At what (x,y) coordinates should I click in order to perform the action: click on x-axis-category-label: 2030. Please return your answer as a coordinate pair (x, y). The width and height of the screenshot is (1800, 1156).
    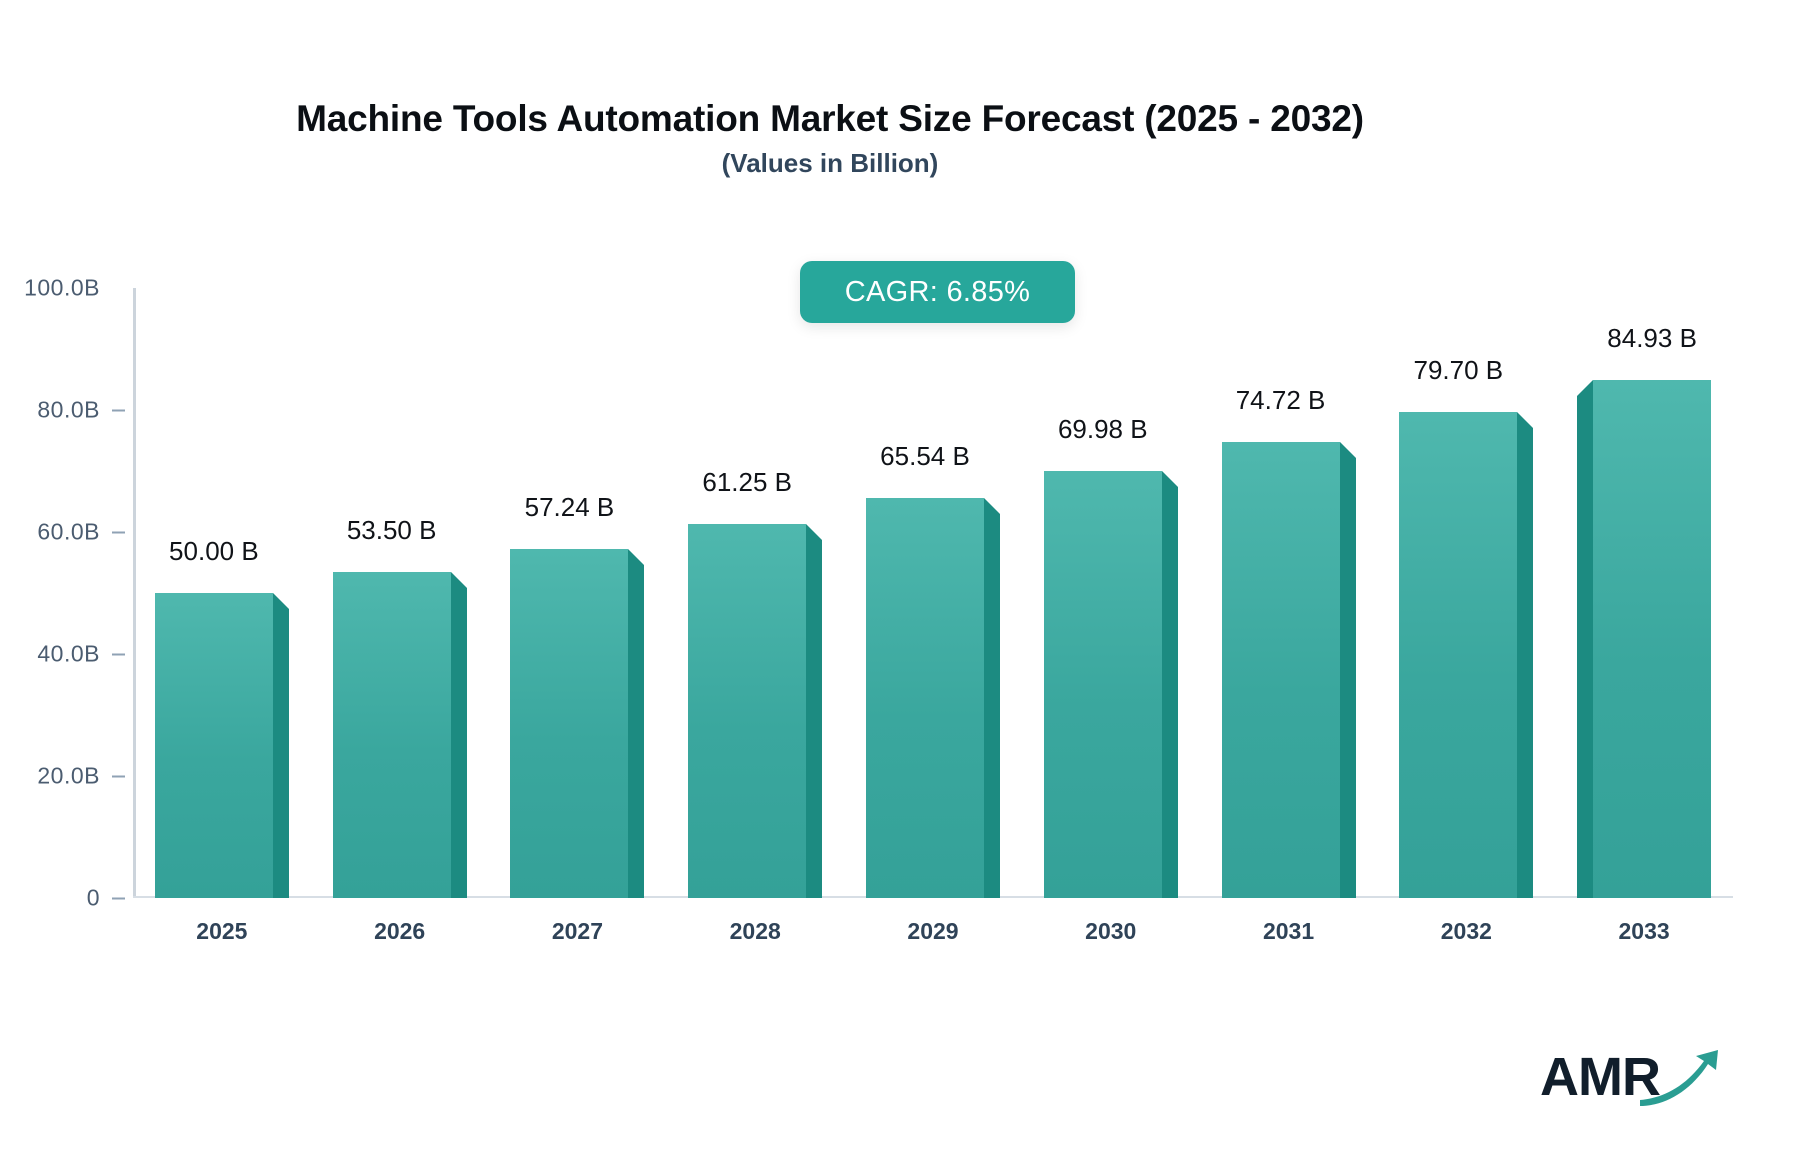
    Looking at the image, I should click on (1111, 931).